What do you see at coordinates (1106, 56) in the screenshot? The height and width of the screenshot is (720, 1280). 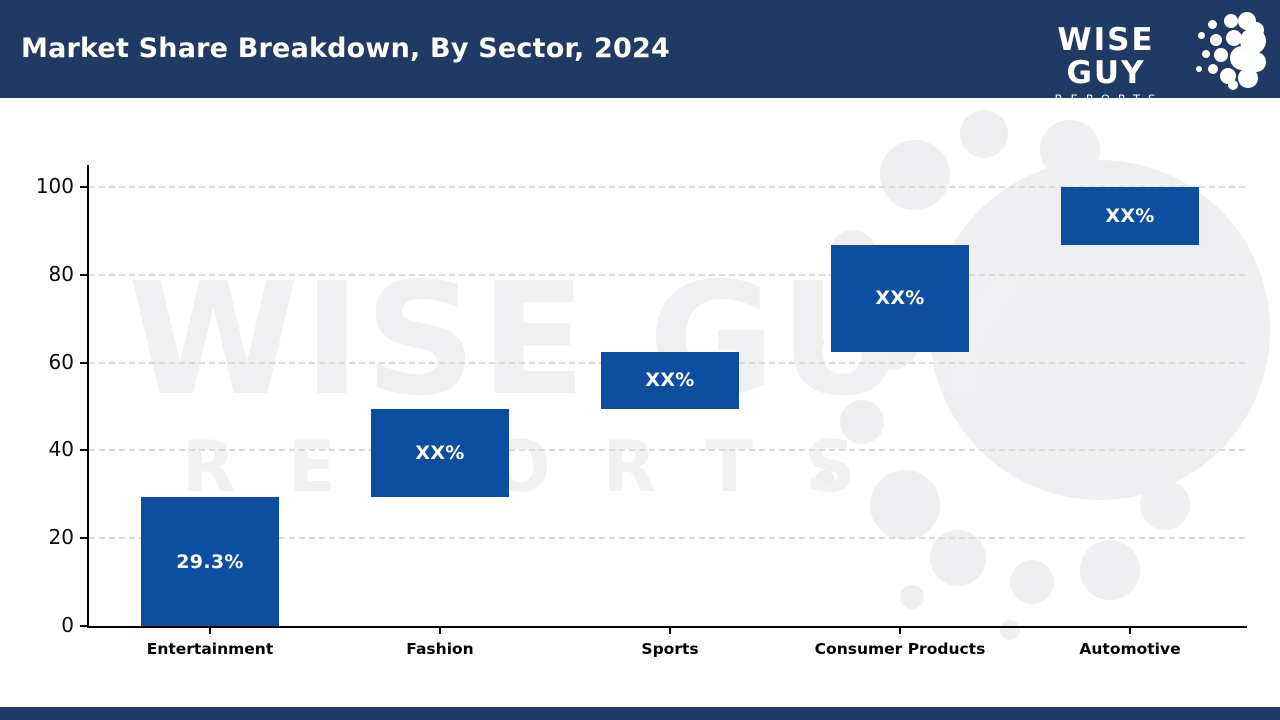 I see `logo-wordmark: WISE GUY` at bounding box center [1106, 56].